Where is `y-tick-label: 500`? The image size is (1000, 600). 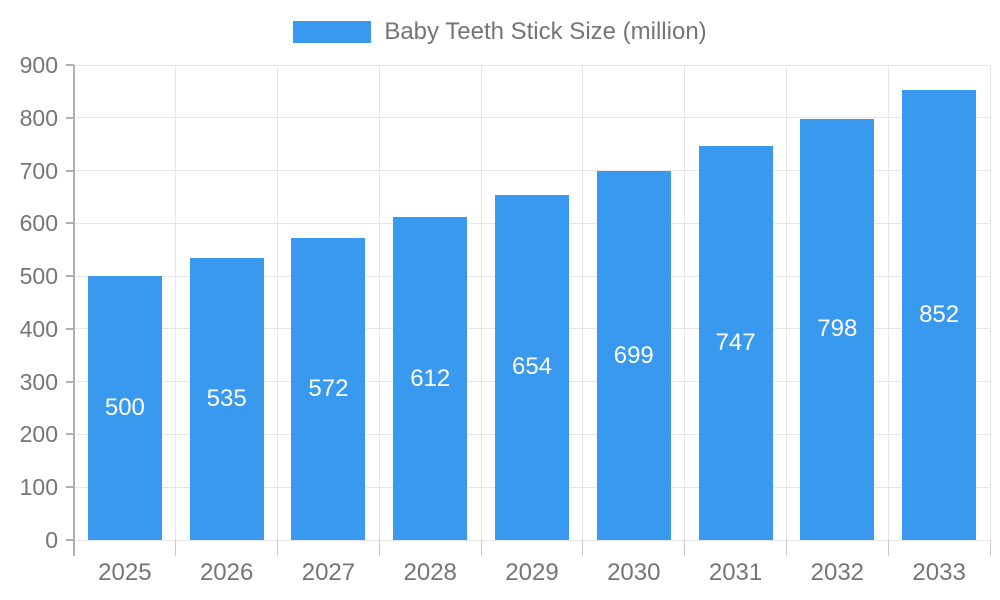 y-tick-label: 500 is located at coordinates (38, 276).